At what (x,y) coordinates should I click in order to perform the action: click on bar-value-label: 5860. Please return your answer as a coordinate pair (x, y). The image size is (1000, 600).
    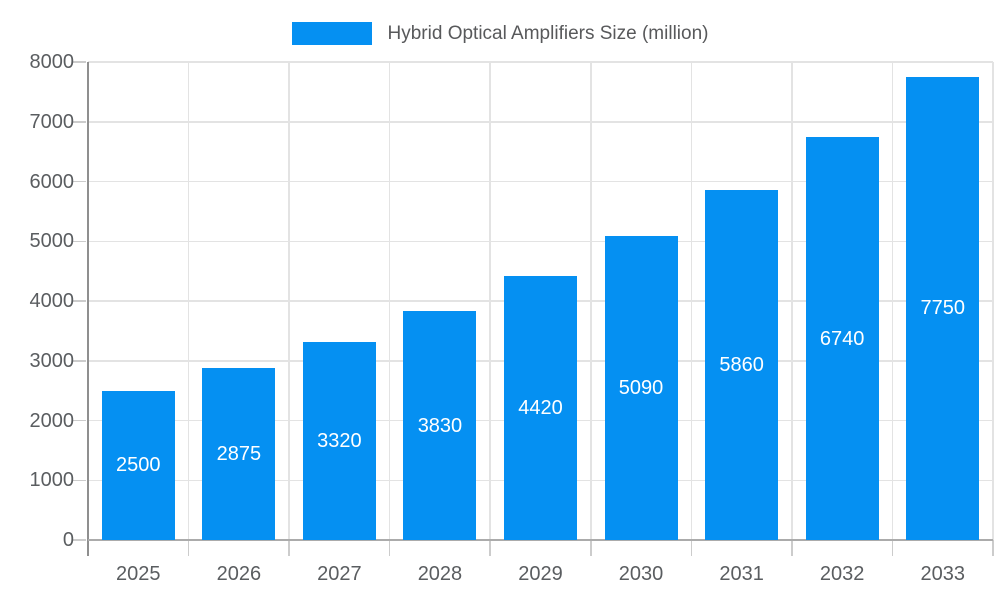
    Looking at the image, I should click on (741, 364).